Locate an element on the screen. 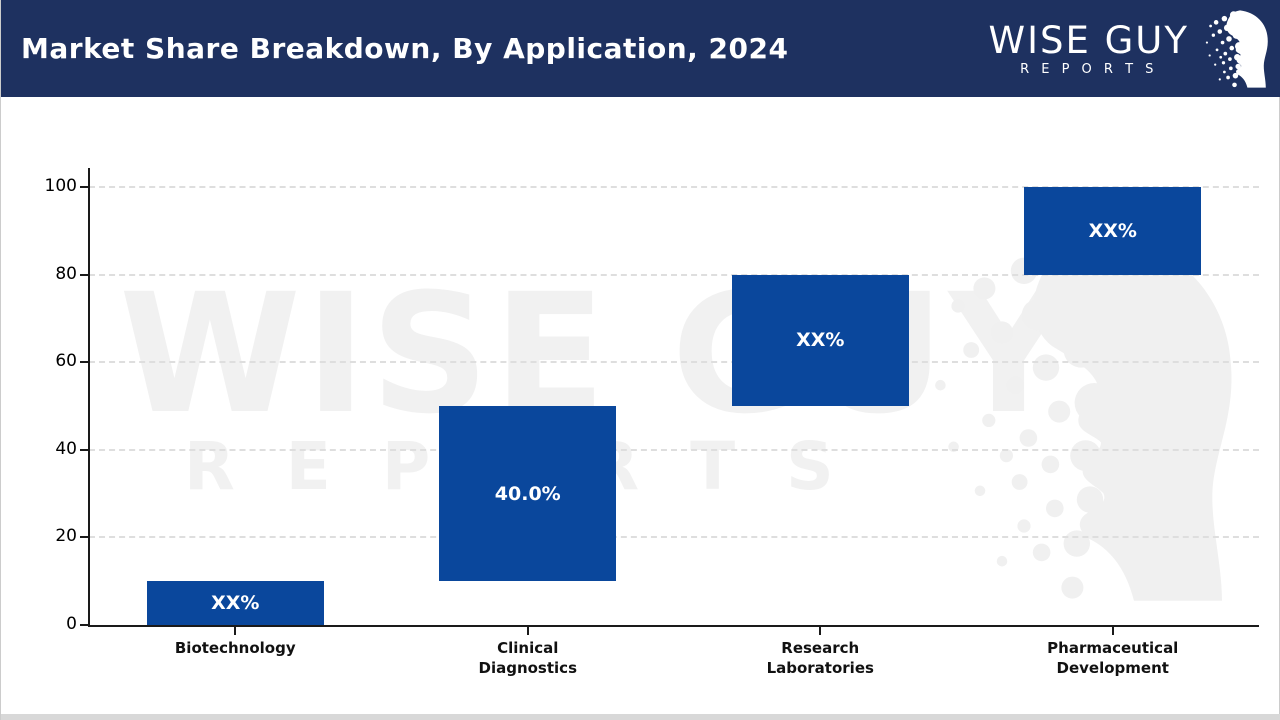 The width and height of the screenshot is (1280, 720). brand-logo: WISE GUY R E P O R T S is located at coordinates (1132, 49).